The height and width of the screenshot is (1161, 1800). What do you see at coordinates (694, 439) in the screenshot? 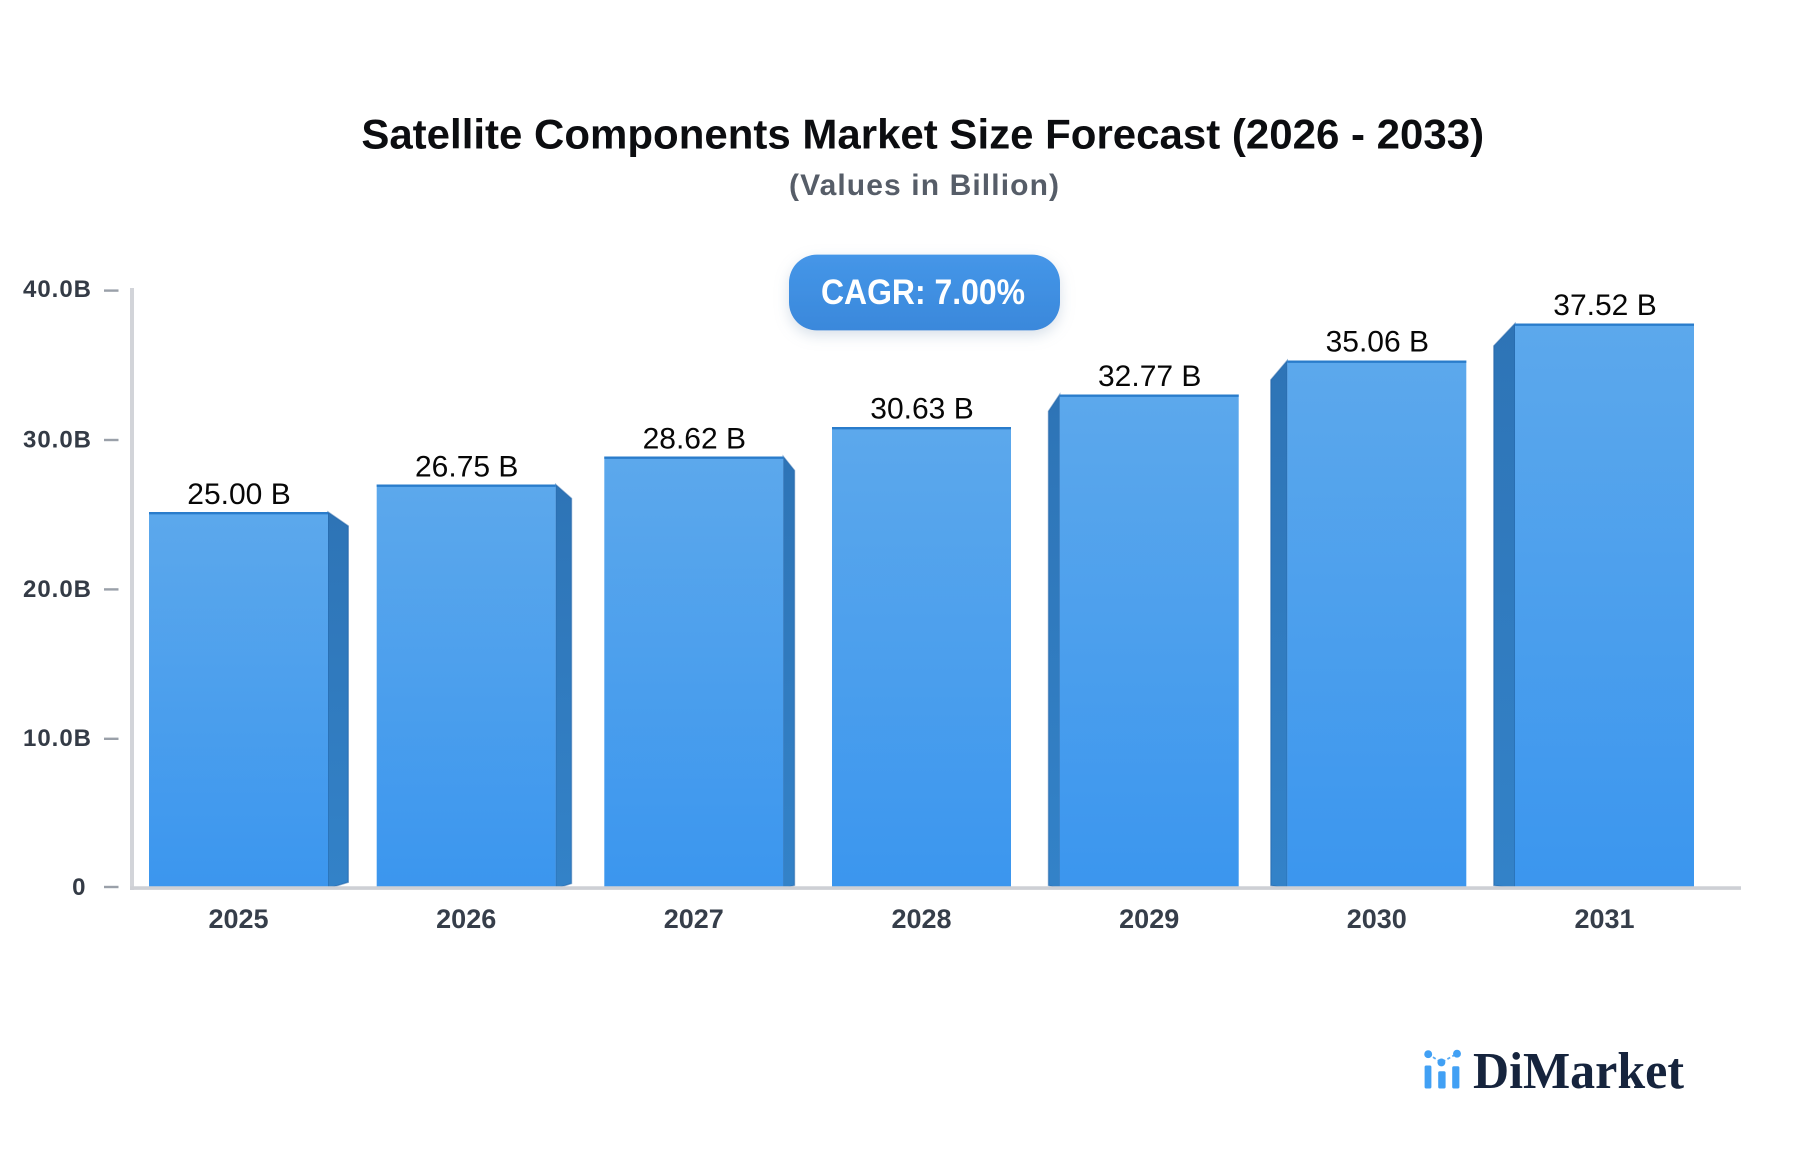
I see `svg-text: 28.62 B` at bounding box center [694, 439].